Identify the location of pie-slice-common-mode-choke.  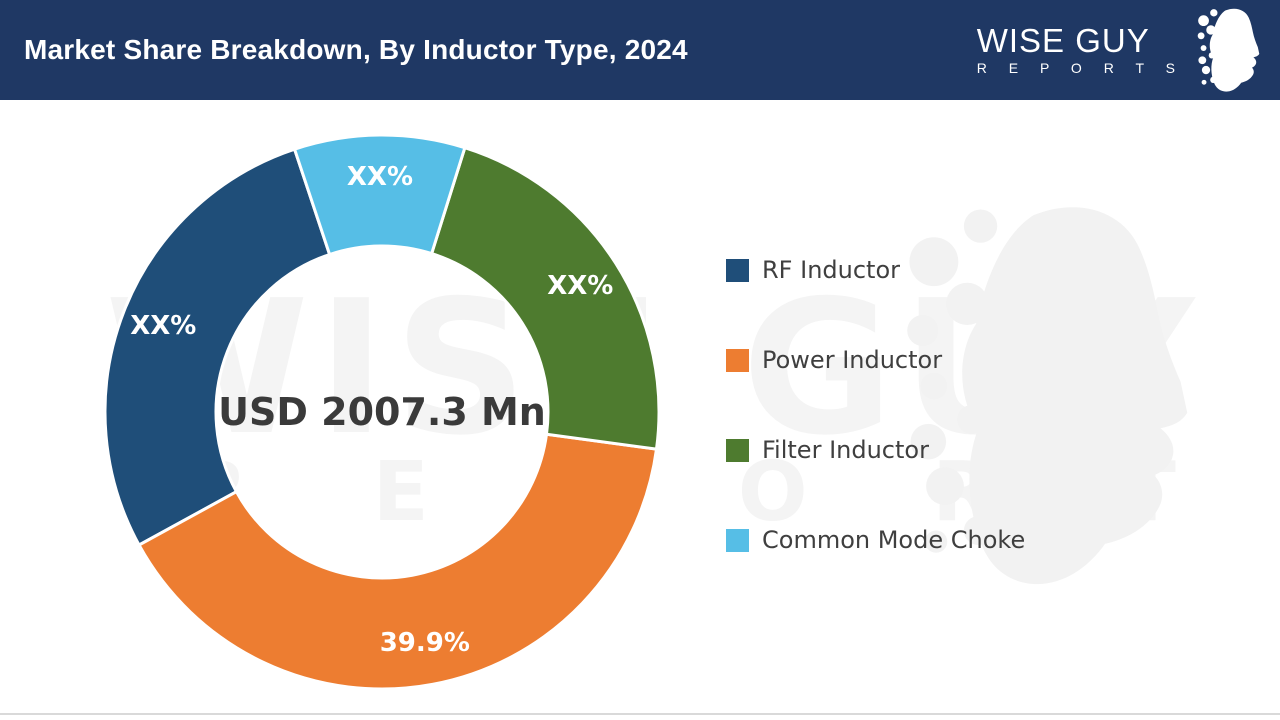
(379, 195).